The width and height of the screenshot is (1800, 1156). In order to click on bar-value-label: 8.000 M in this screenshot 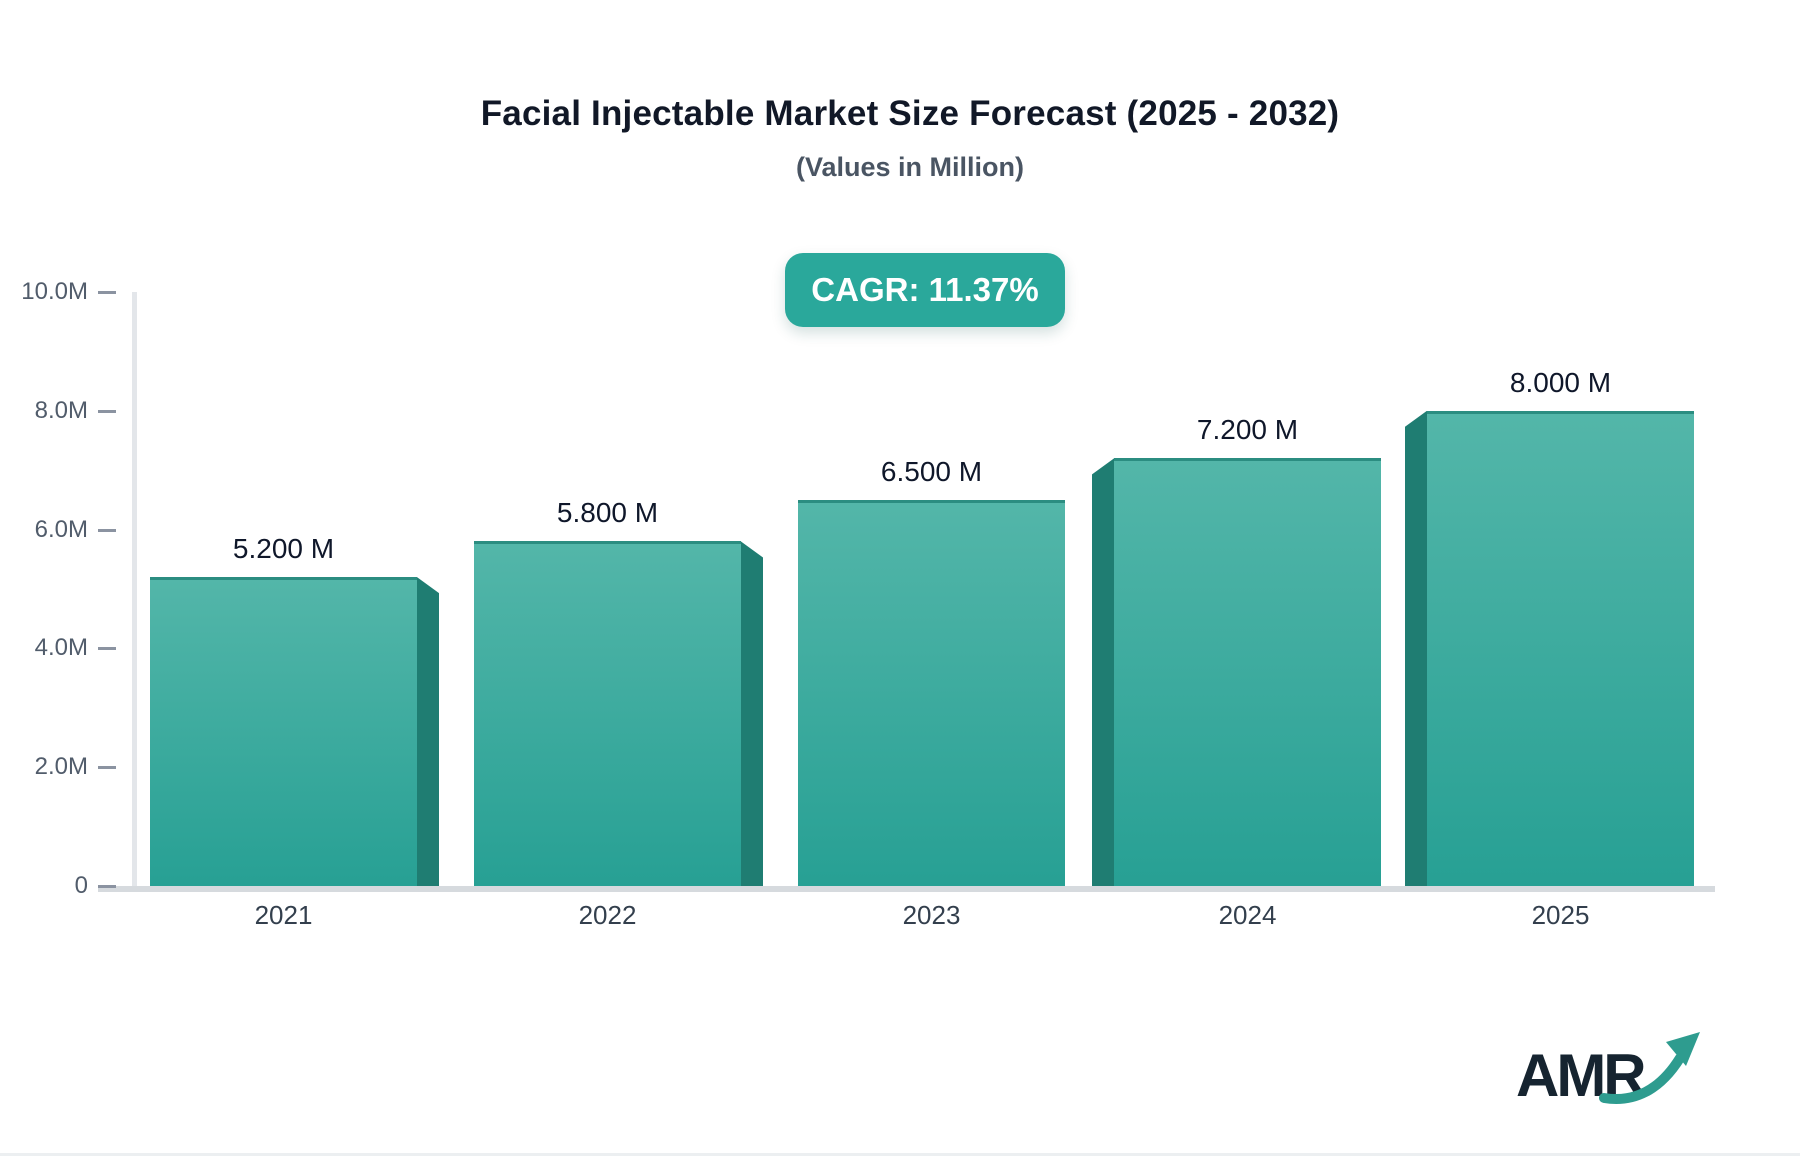, I will do `click(1560, 382)`.